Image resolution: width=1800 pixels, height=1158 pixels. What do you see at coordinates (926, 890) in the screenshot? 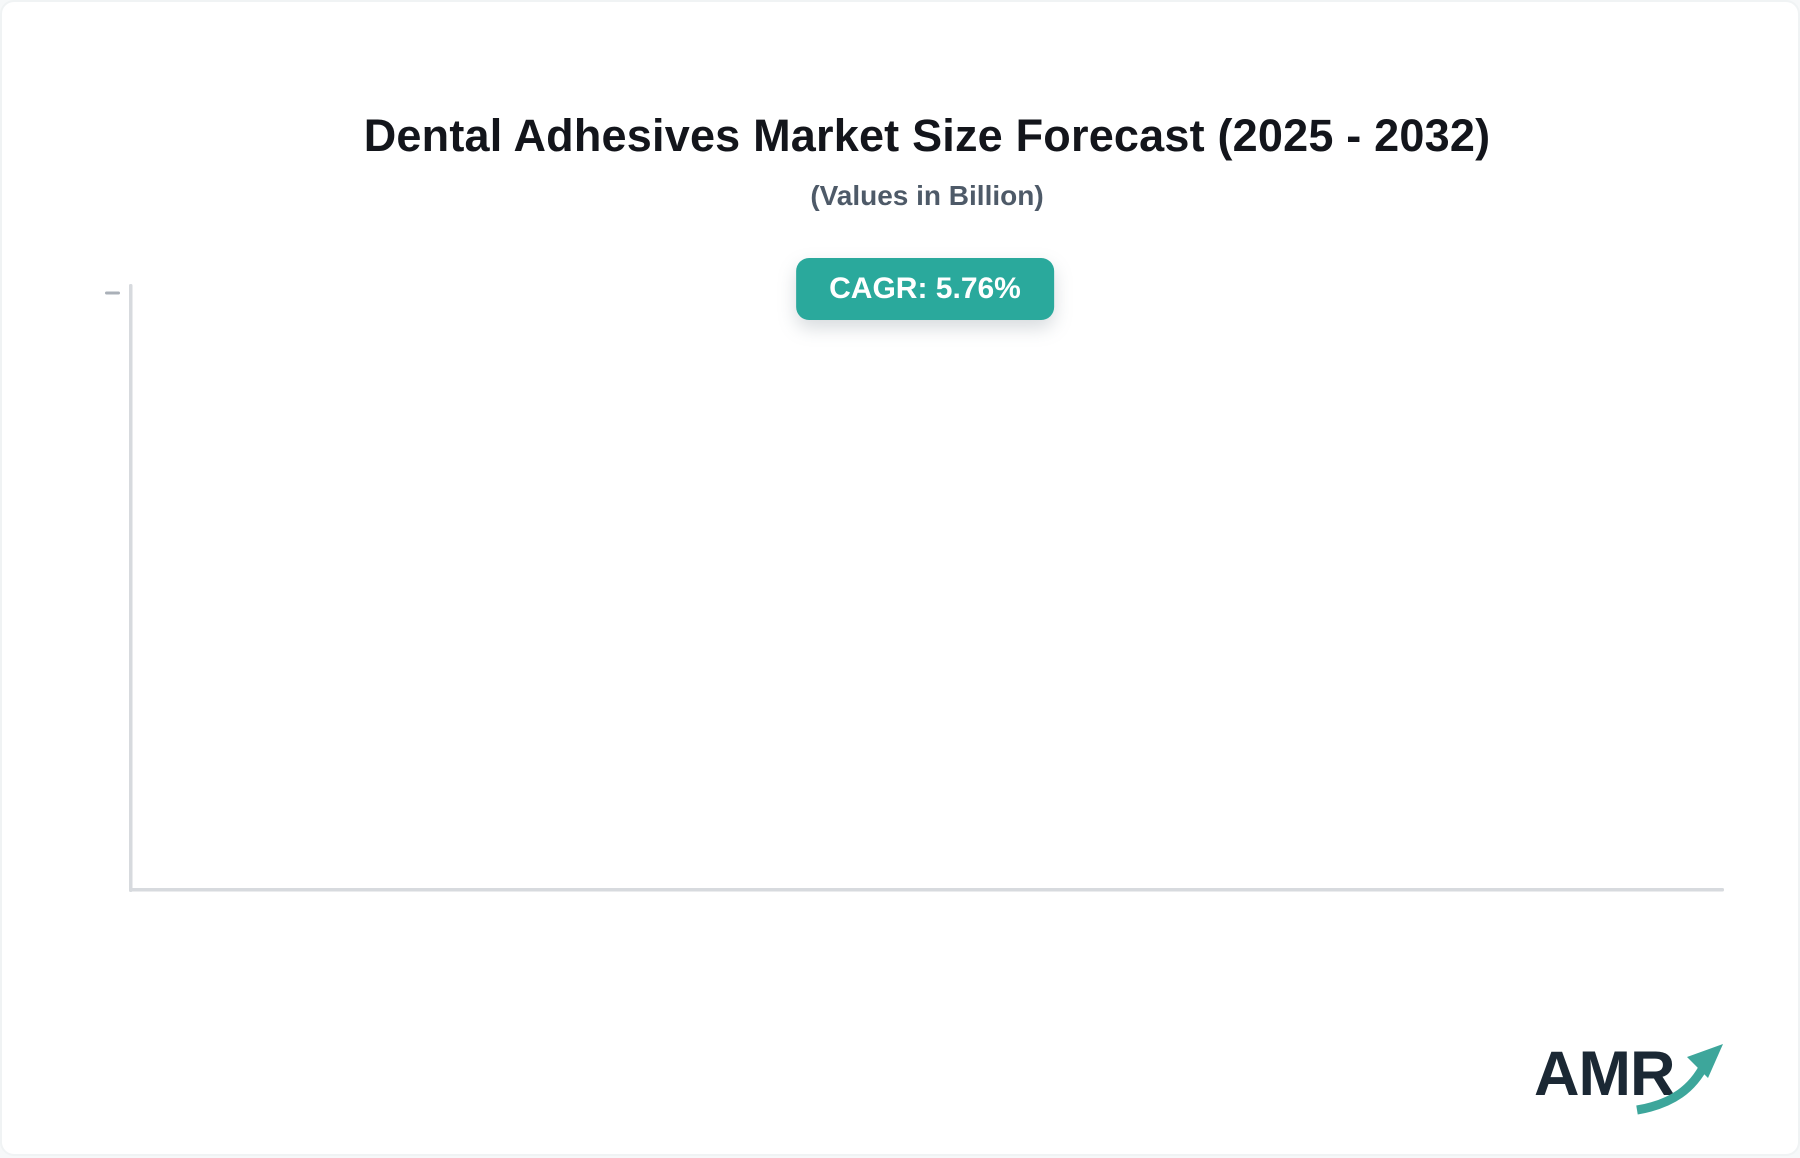
I see `x-axis-line` at bounding box center [926, 890].